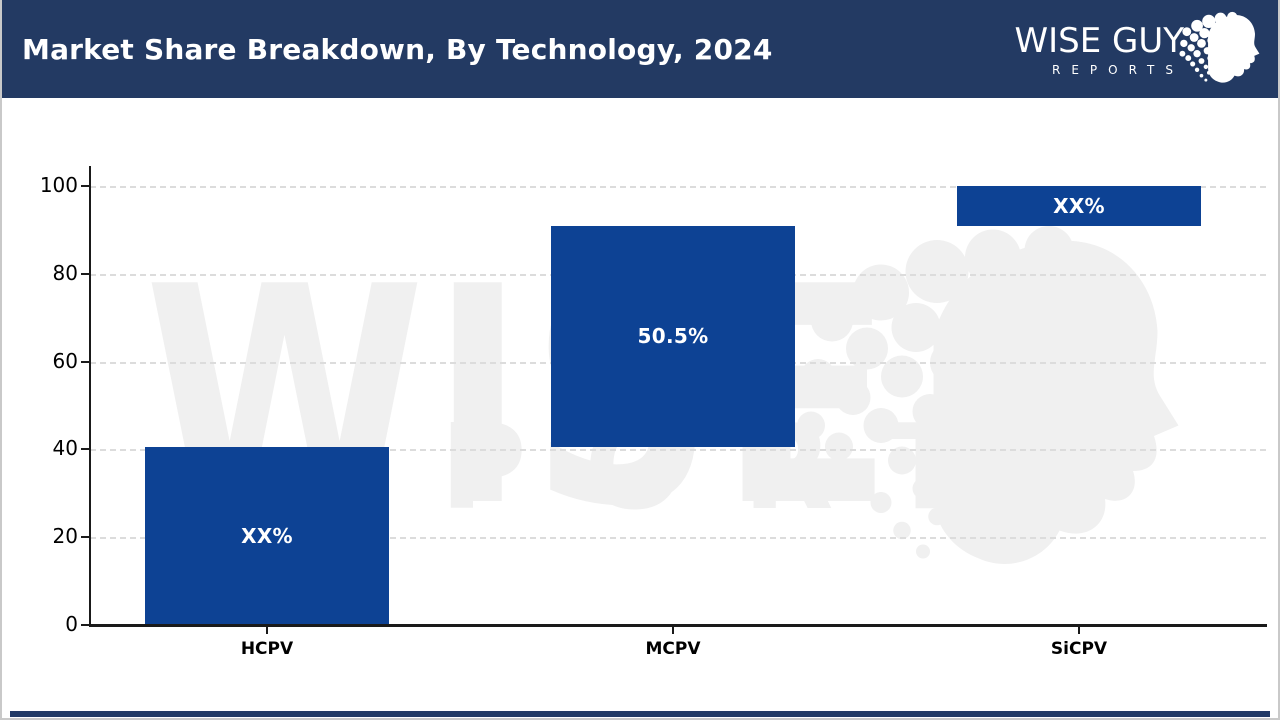  Describe the element at coordinates (65, 272) in the screenshot. I see `y-tick-label: 80` at that location.